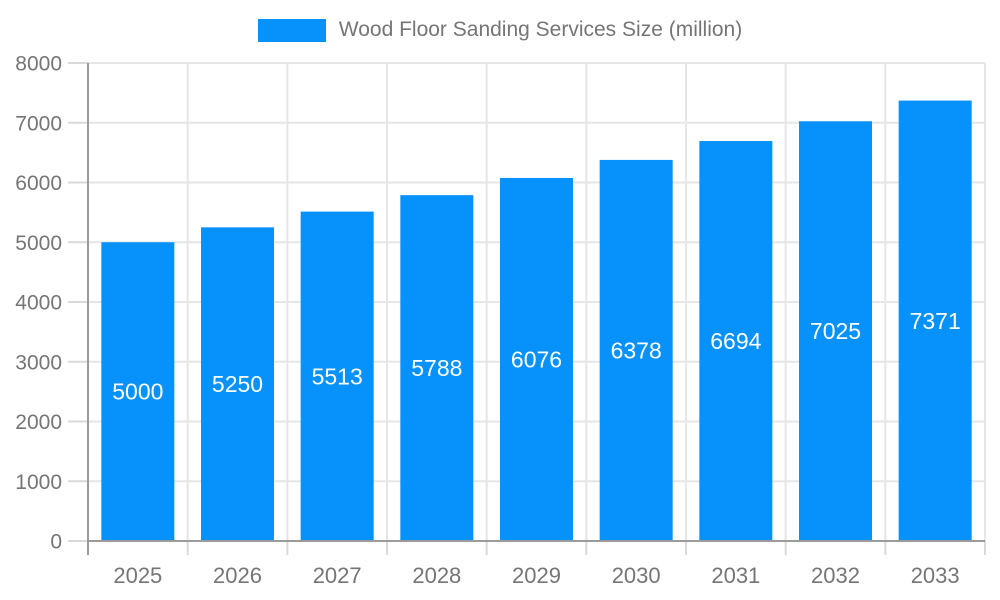 Image resolution: width=1000 pixels, height=600 pixels. Describe the element at coordinates (536, 575) in the screenshot. I see `x-tick-label: 2029` at that location.